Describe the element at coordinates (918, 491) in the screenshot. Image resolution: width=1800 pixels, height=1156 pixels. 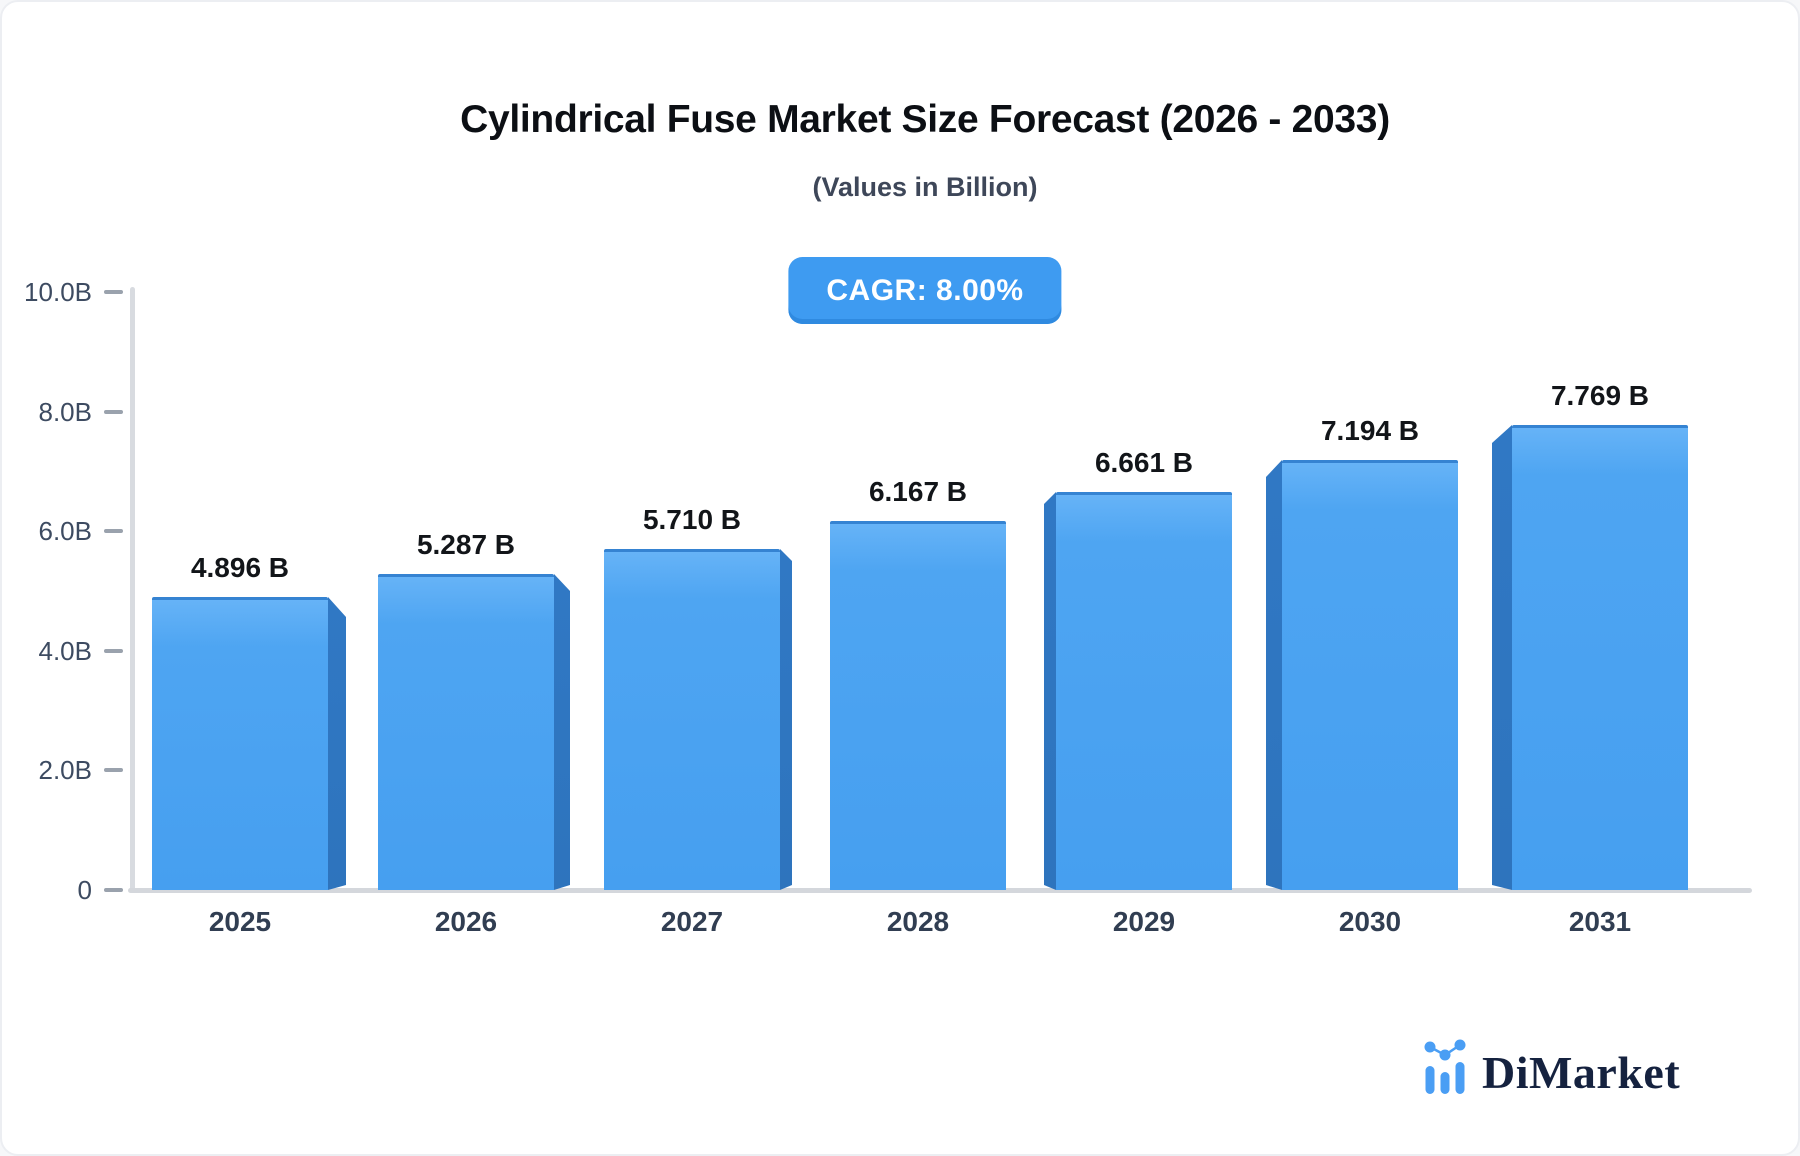
I see `bar-value-label: 6.167 B` at that location.